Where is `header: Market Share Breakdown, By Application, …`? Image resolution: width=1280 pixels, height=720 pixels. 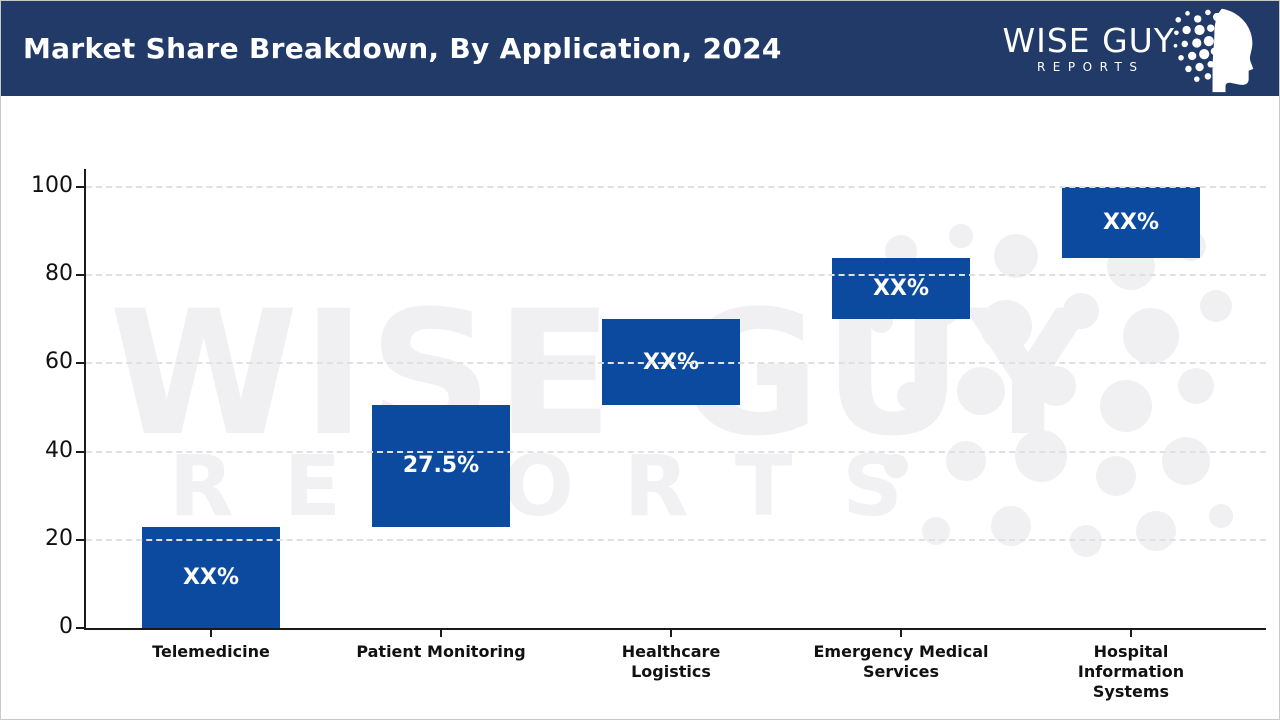 header: Market Share Breakdown, By Application, … is located at coordinates (640, 48).